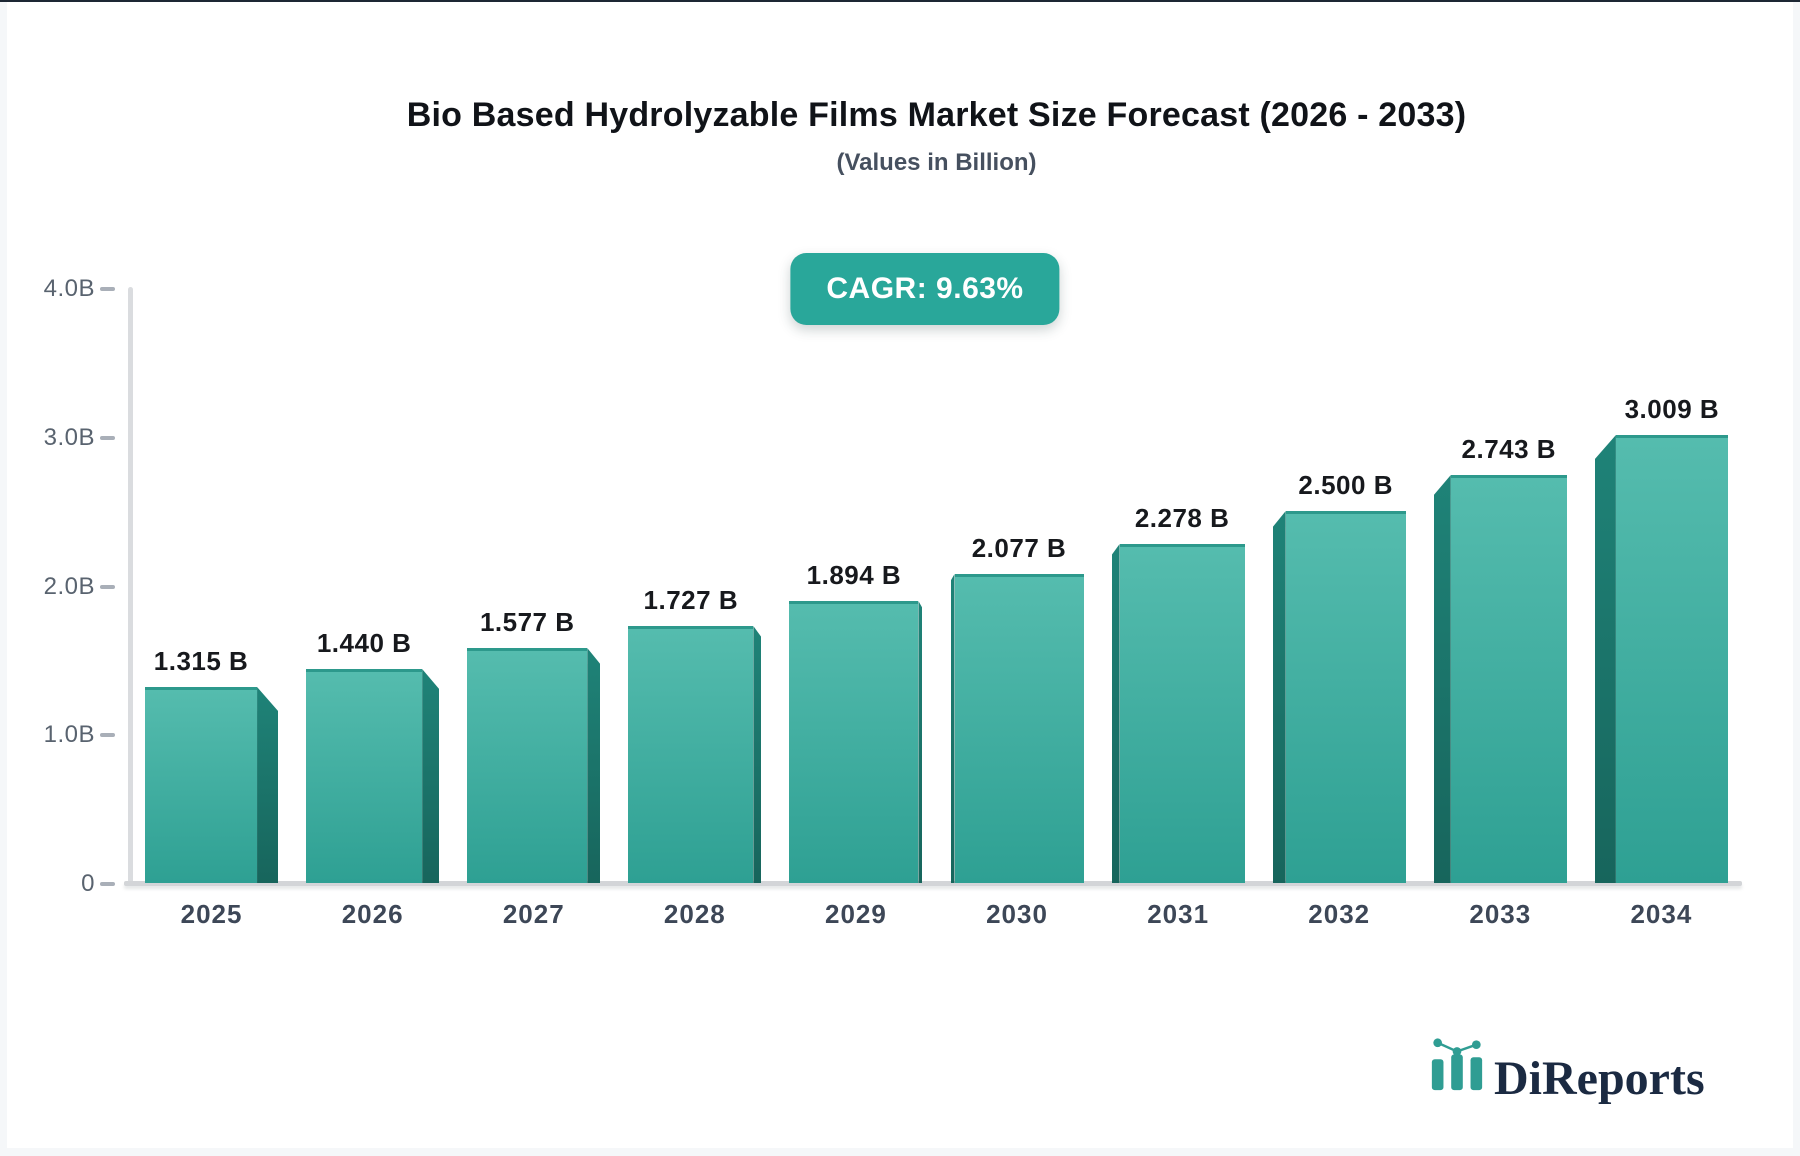 The height and width of the screenshot is (1156, 1800). Describe the element at coordinates (130, 586) in the screenshot. I see `y-axis-line` at that location.